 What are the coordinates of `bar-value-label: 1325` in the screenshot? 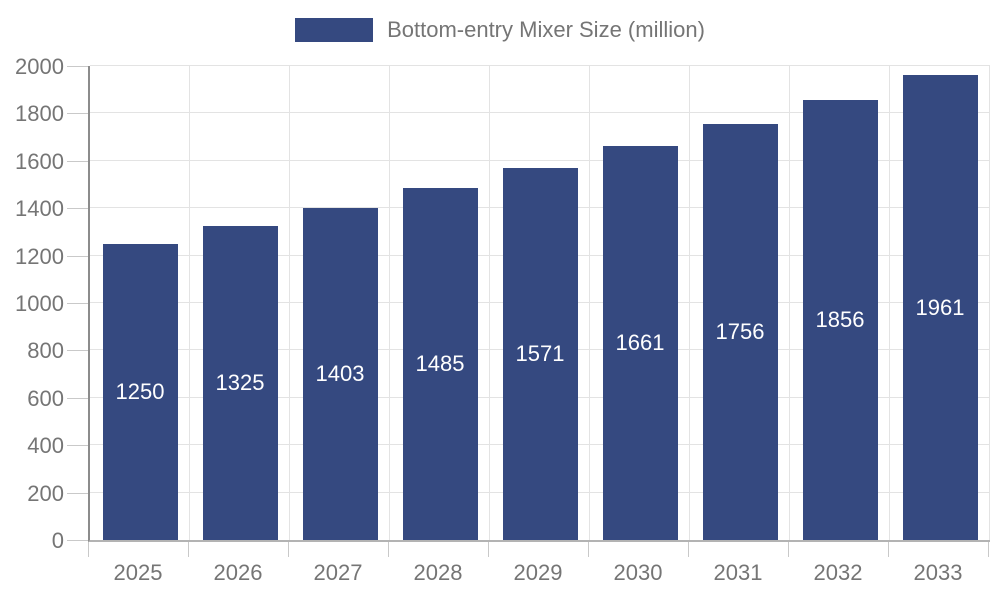 It's located at (240, 382).